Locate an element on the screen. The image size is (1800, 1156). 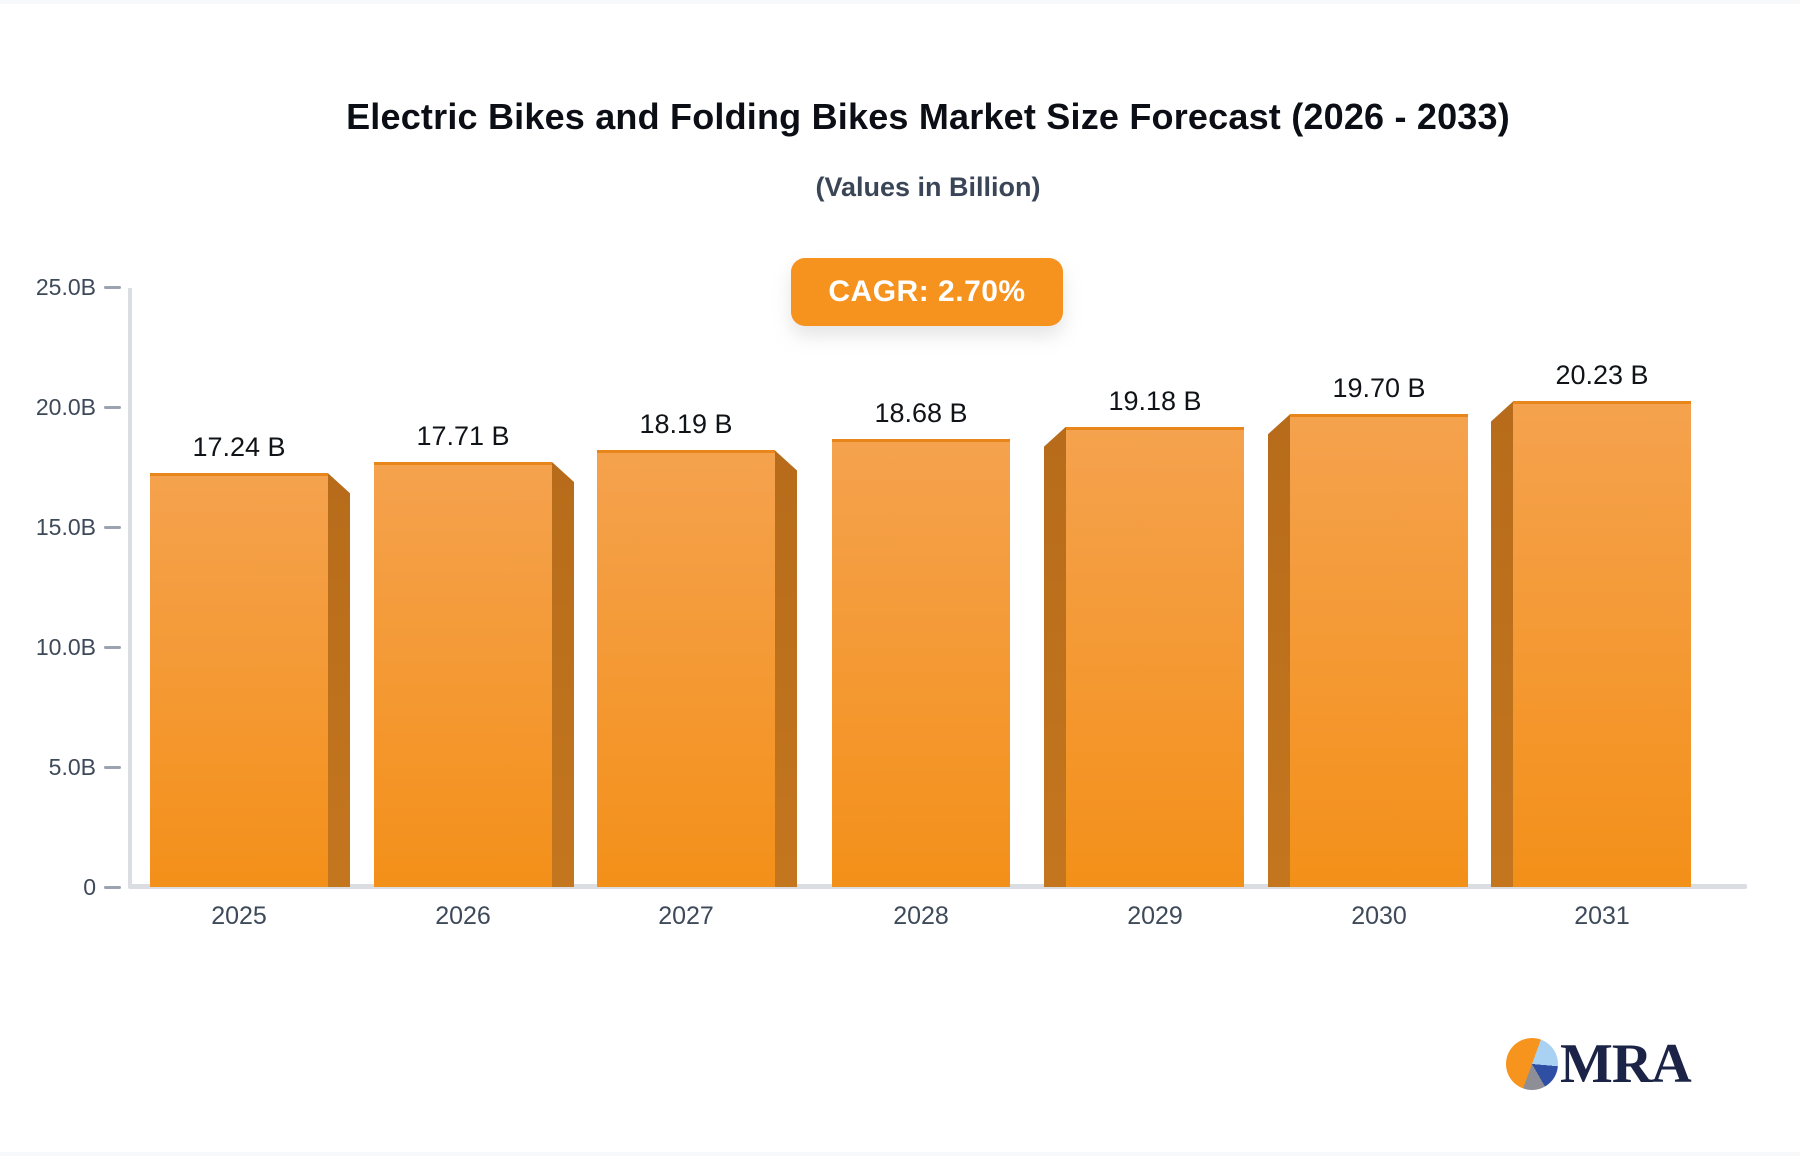
bar-value-label: 19.18 B is located at coordinates (1155, 400).